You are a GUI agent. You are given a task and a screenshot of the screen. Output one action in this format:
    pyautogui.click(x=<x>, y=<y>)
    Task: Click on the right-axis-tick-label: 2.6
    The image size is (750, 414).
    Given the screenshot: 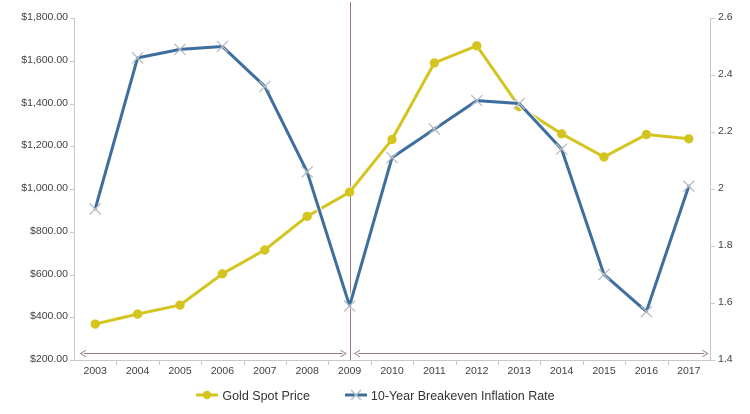 What is the action you would take?
    pyautogui.click(x=725, y=17)
    